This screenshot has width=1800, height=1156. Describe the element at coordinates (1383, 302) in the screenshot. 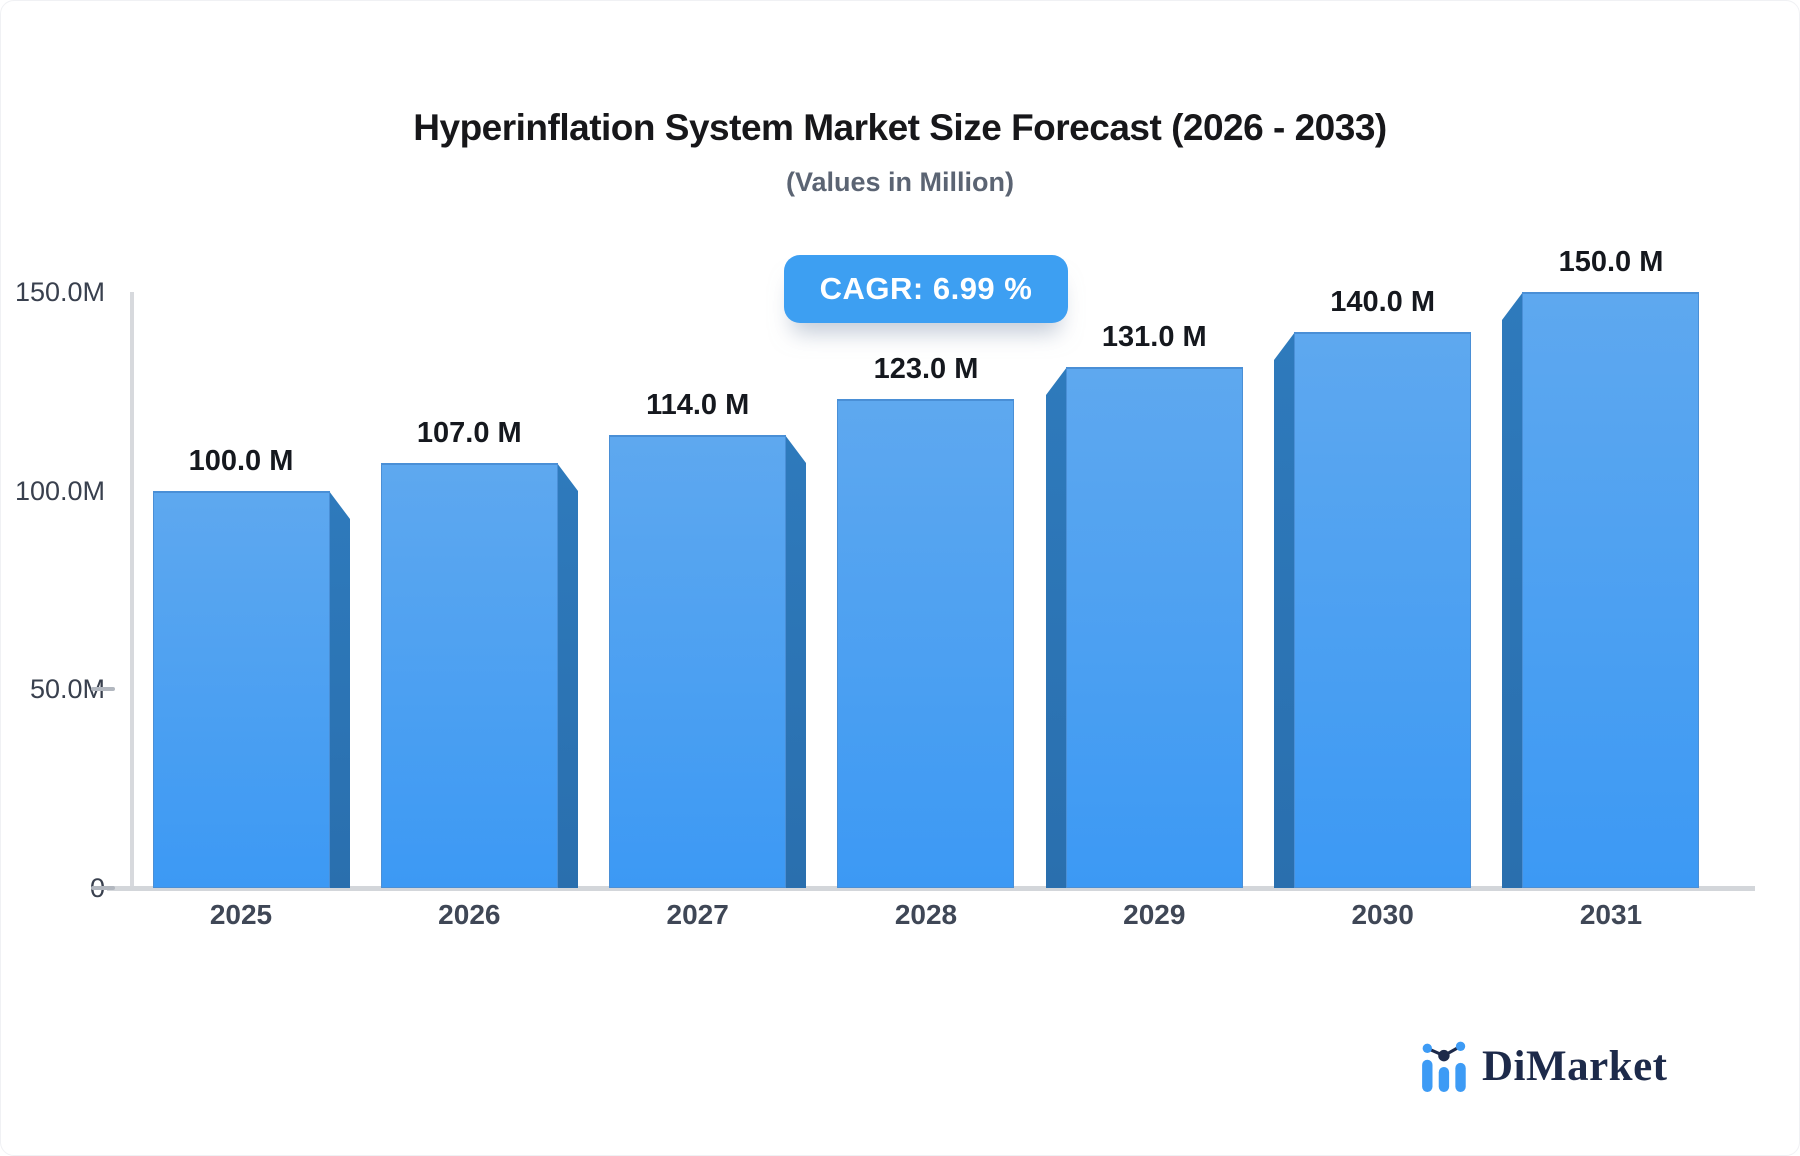

I see `bar-value-label-2030: 140.0 M` at that location.